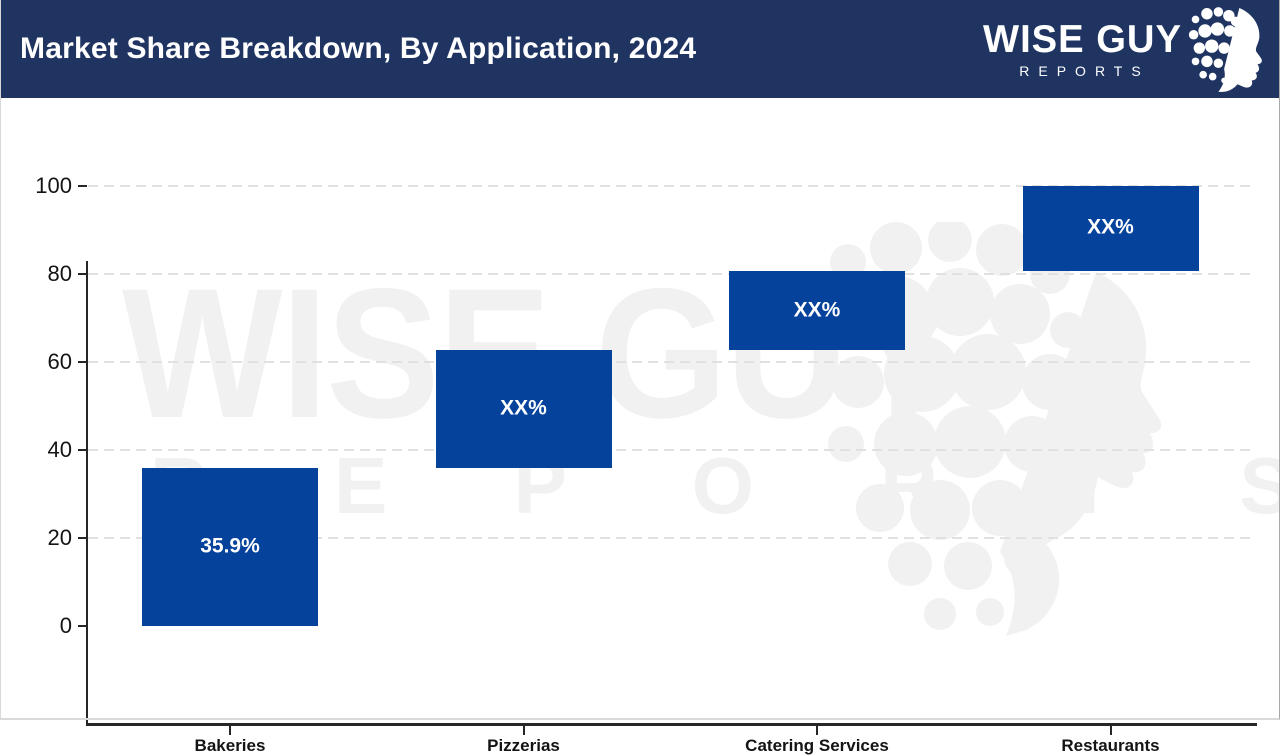 The width and height of the screenshot is (1280, 756). Describe the element at coordinates (230, 745) in the screenshot. I see `x-category-label: Bakeries` at that location.